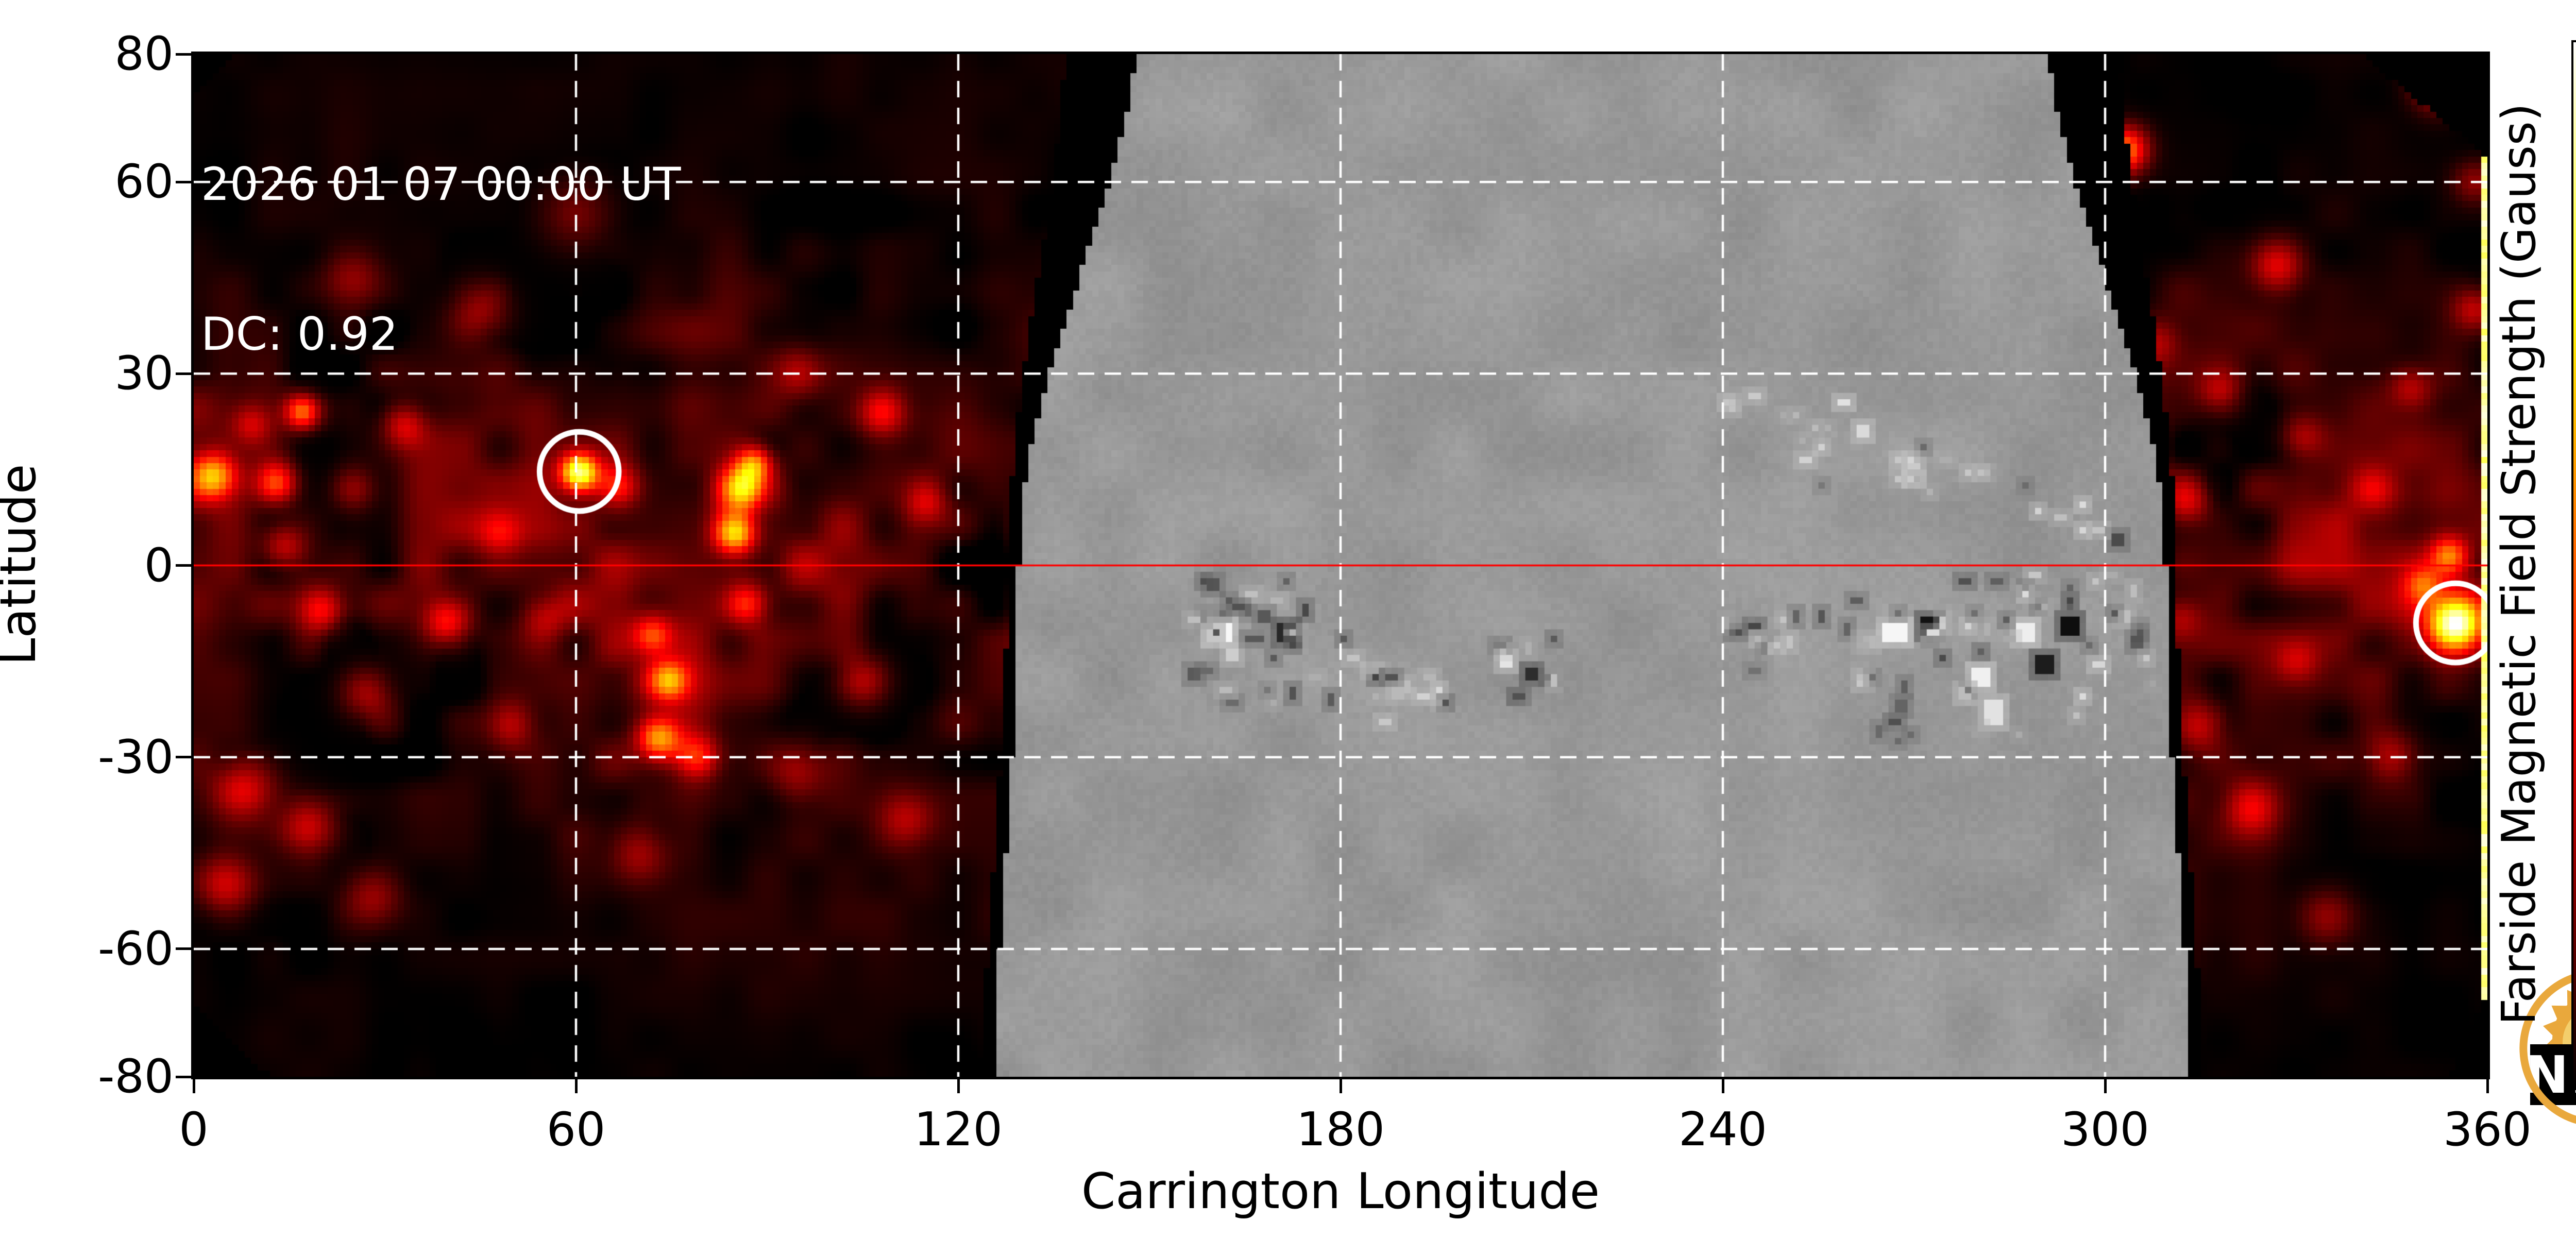  Describe the element at coordinates (136, 757) in the screenshot. I see `y-tick-label: -30` at that location.